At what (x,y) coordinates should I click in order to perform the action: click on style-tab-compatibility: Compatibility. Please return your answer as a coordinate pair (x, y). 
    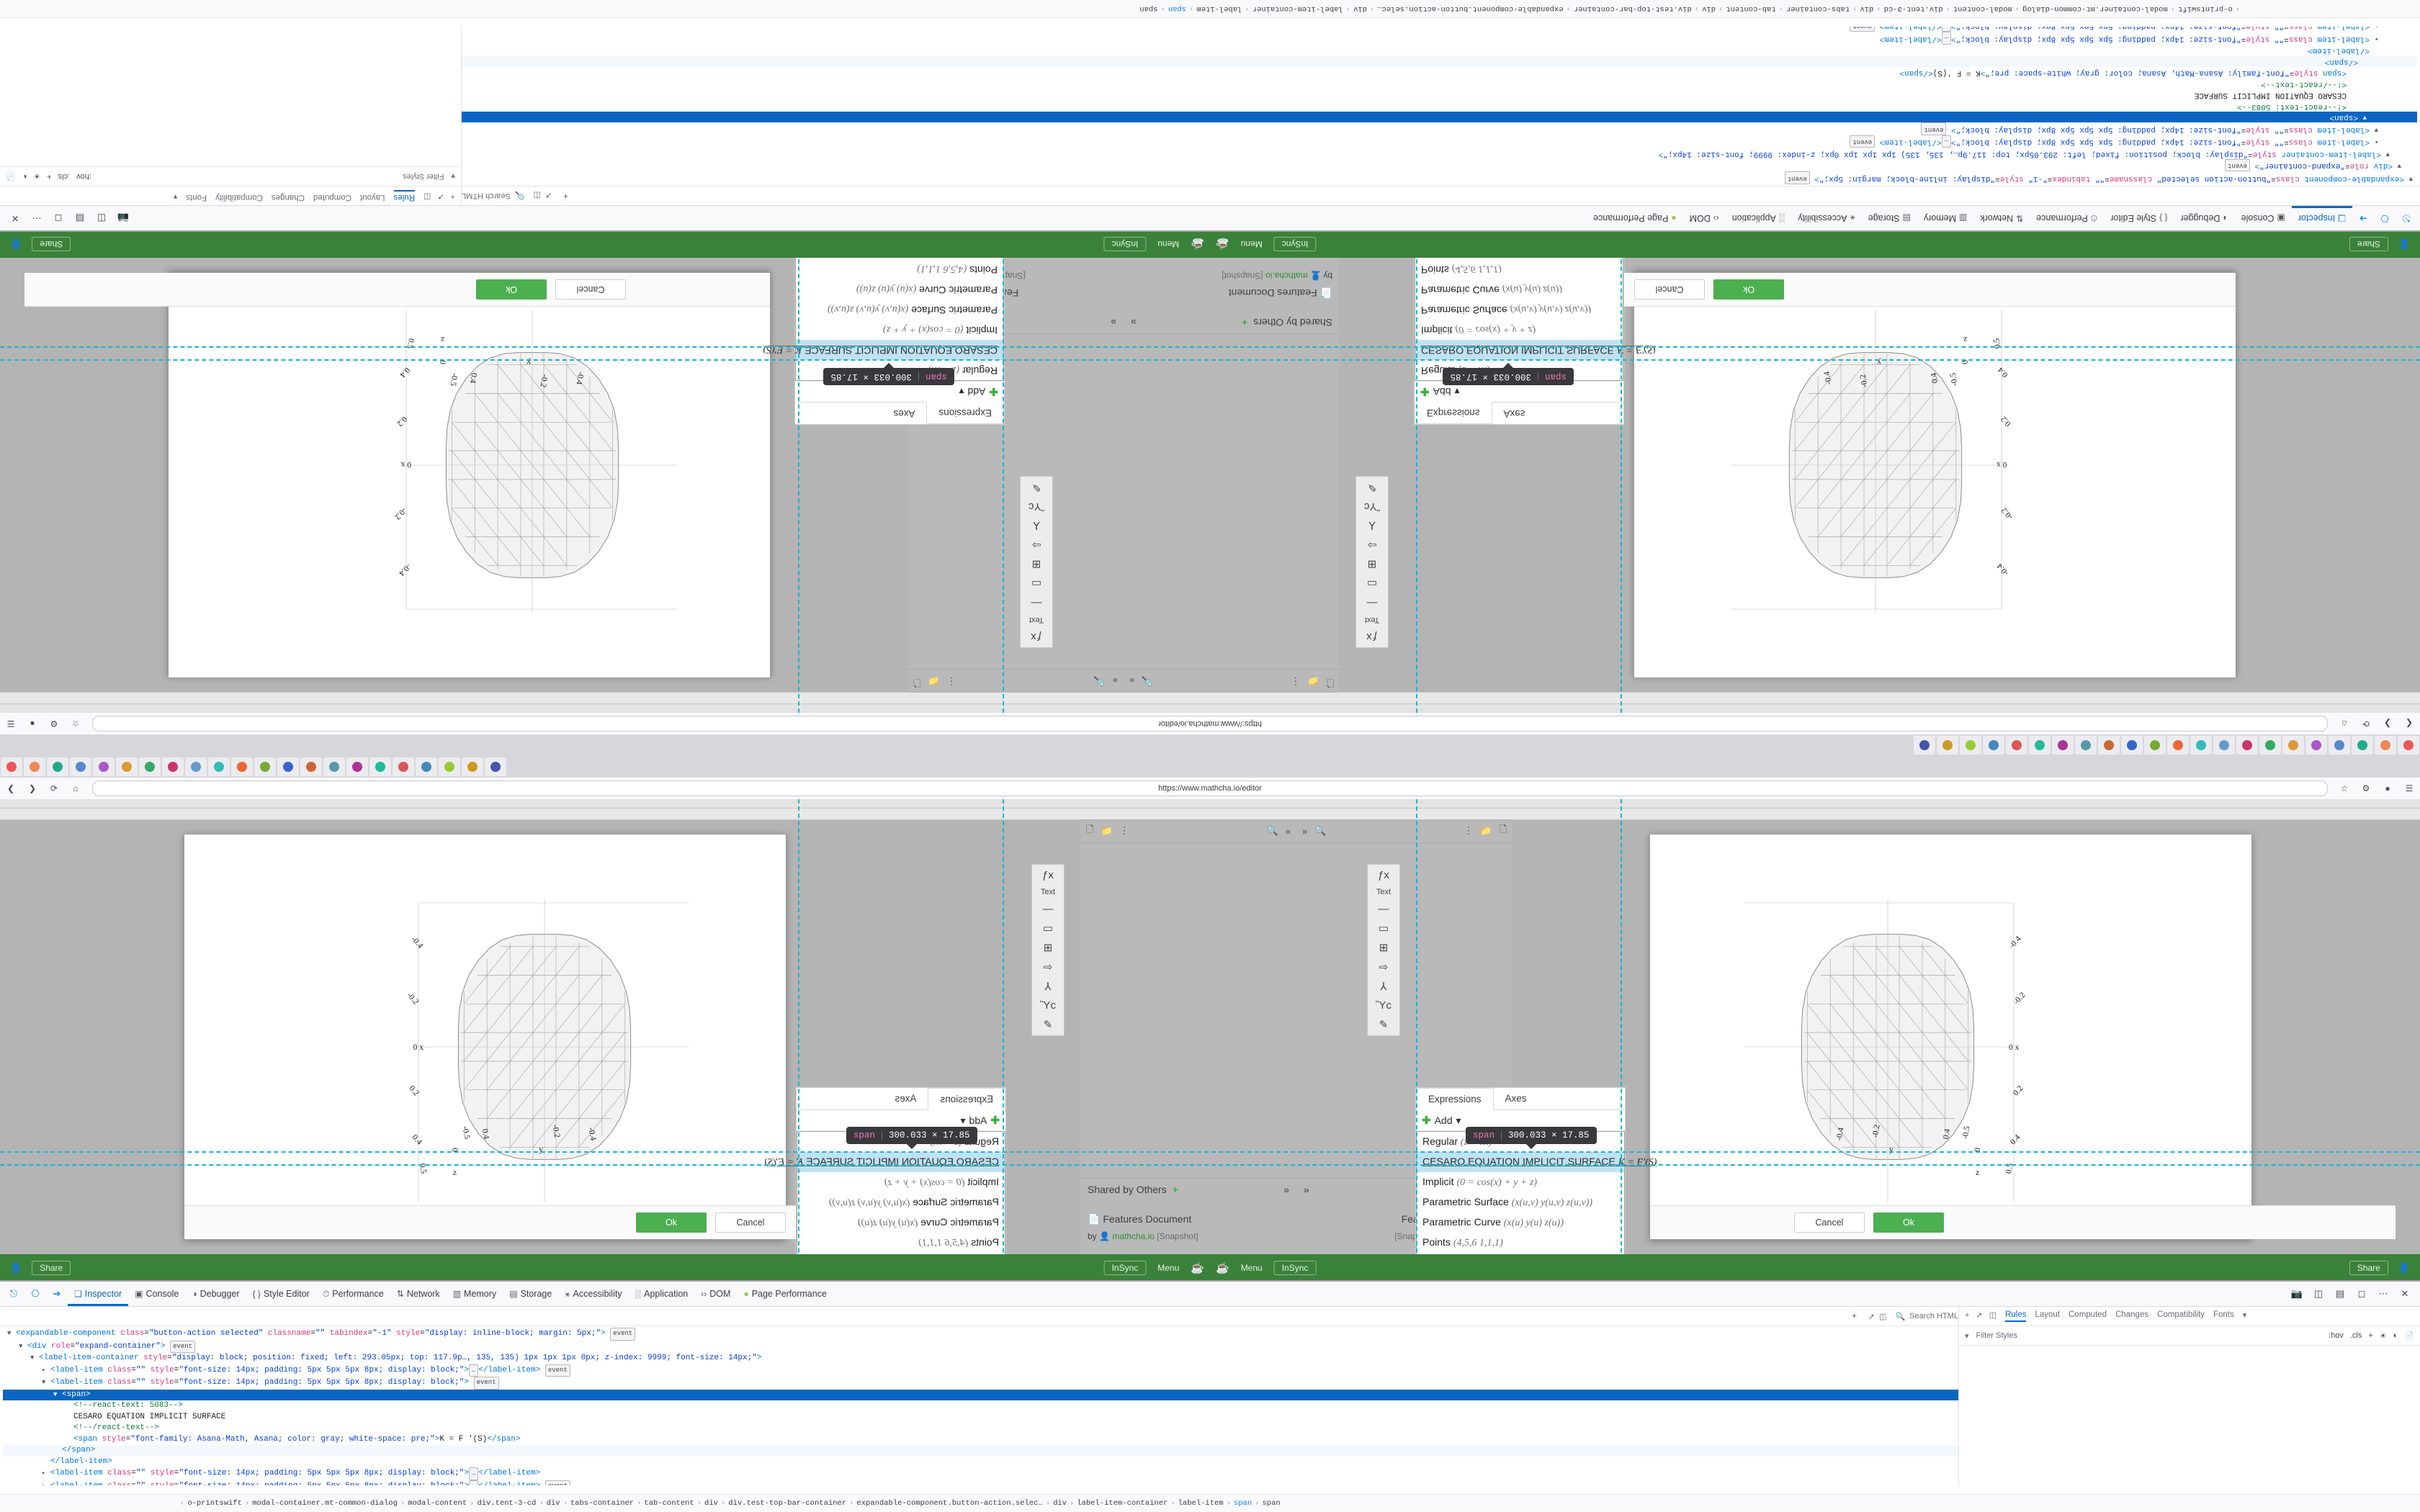
    Looking at the image, I should click on (239, 197).